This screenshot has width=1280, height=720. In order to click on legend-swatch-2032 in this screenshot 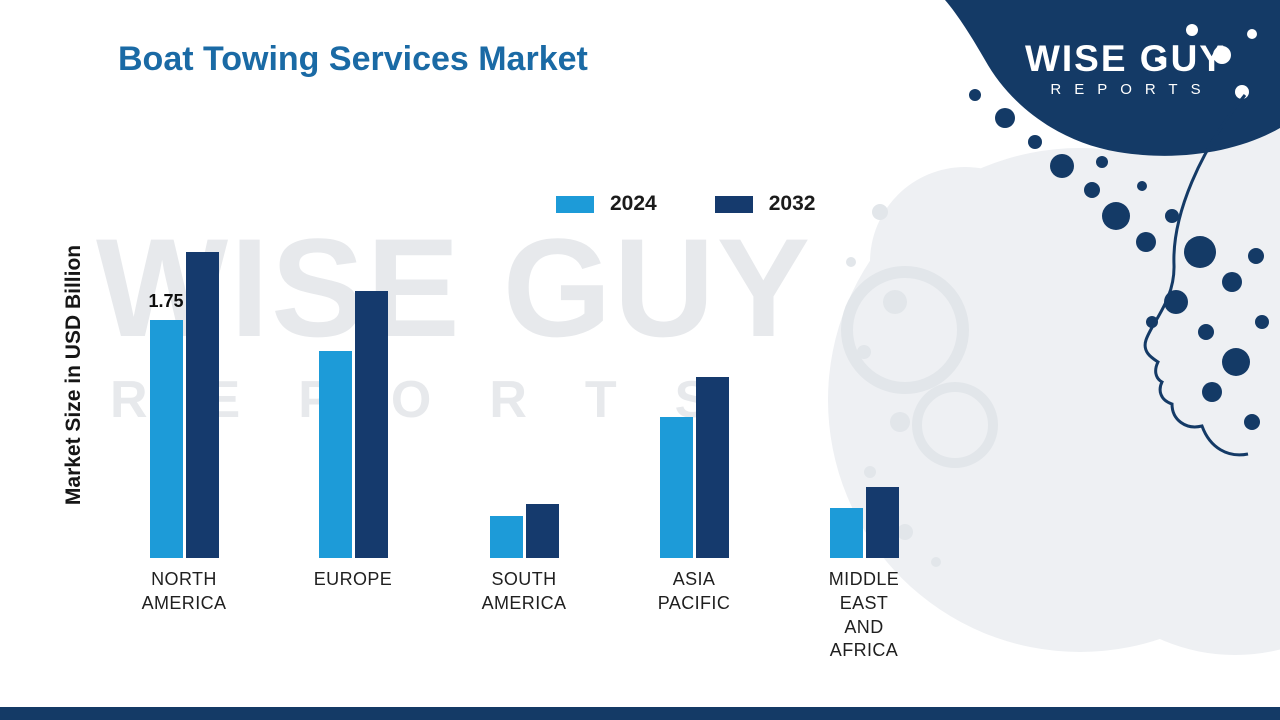, I will do `click(733, 204)`.